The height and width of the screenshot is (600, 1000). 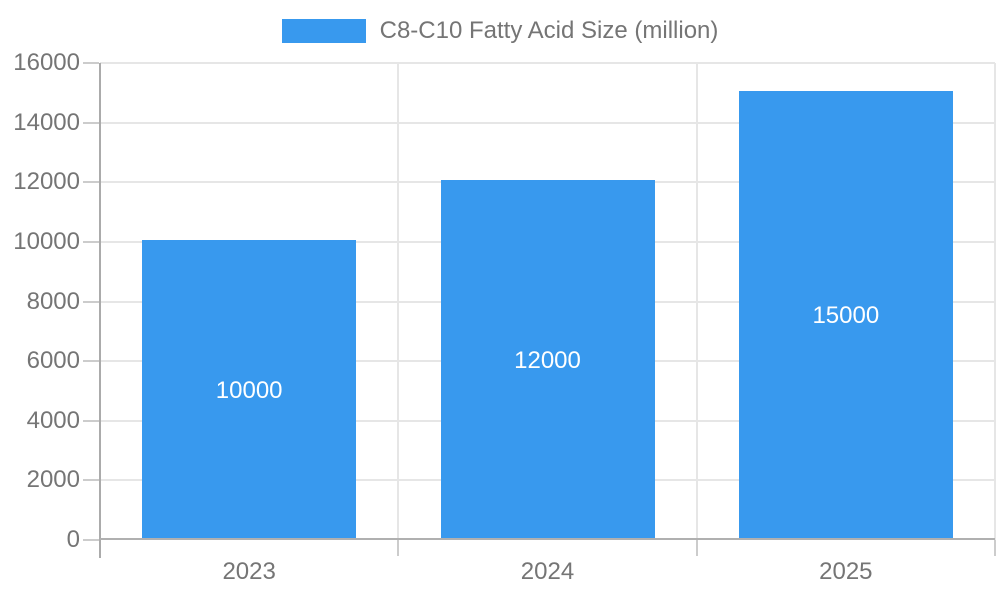 I want to click on bar-value-label: 10000, so click(x=249, y=390).